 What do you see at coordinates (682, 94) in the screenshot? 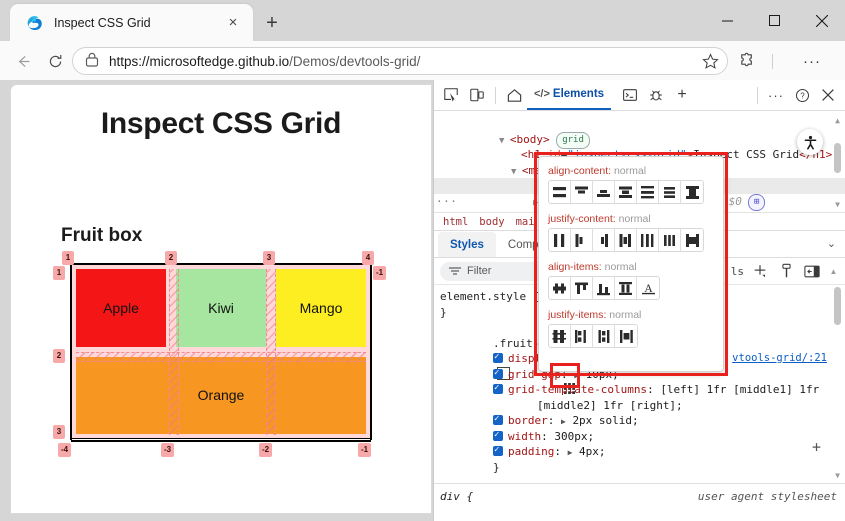
I see `add-tool-button: +` at bounding box center [682, 94].